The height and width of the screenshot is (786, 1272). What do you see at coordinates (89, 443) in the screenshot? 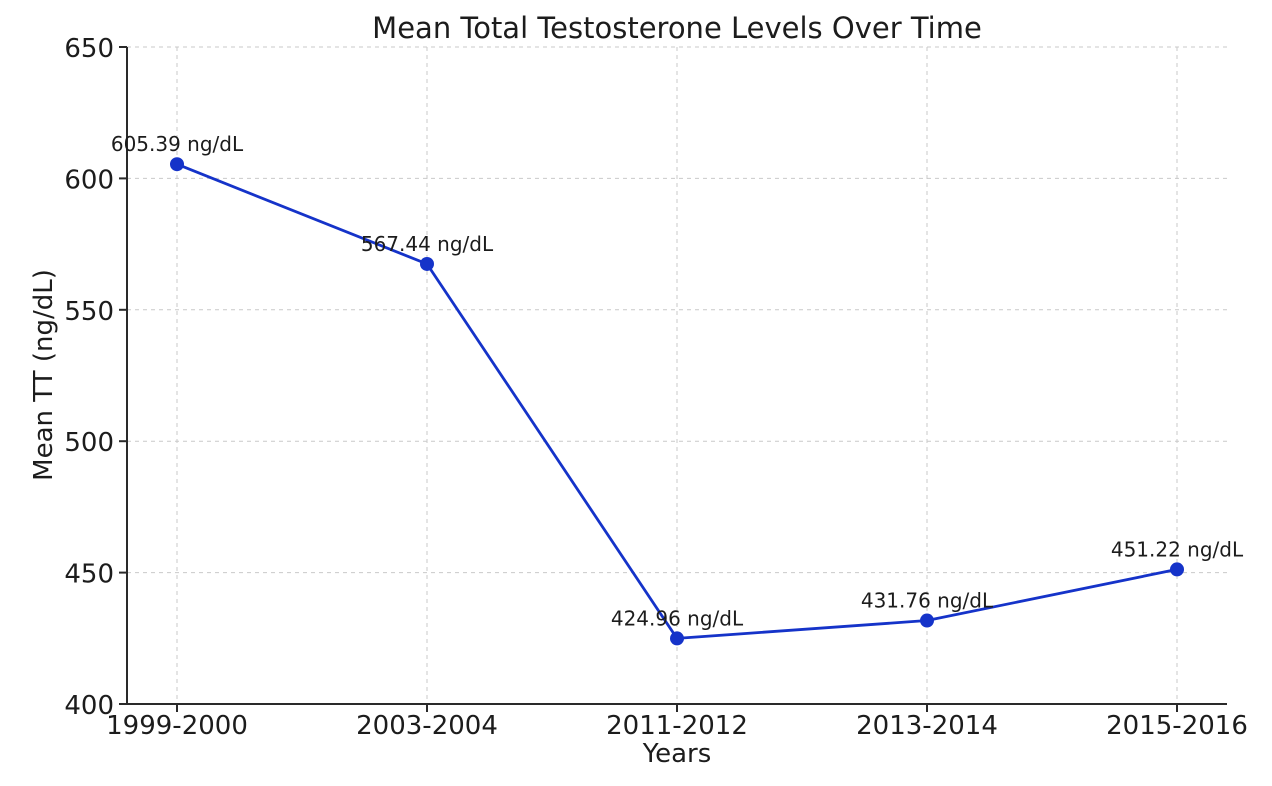
I see `y-tick-label: 500` at bounding box center [89, 443].